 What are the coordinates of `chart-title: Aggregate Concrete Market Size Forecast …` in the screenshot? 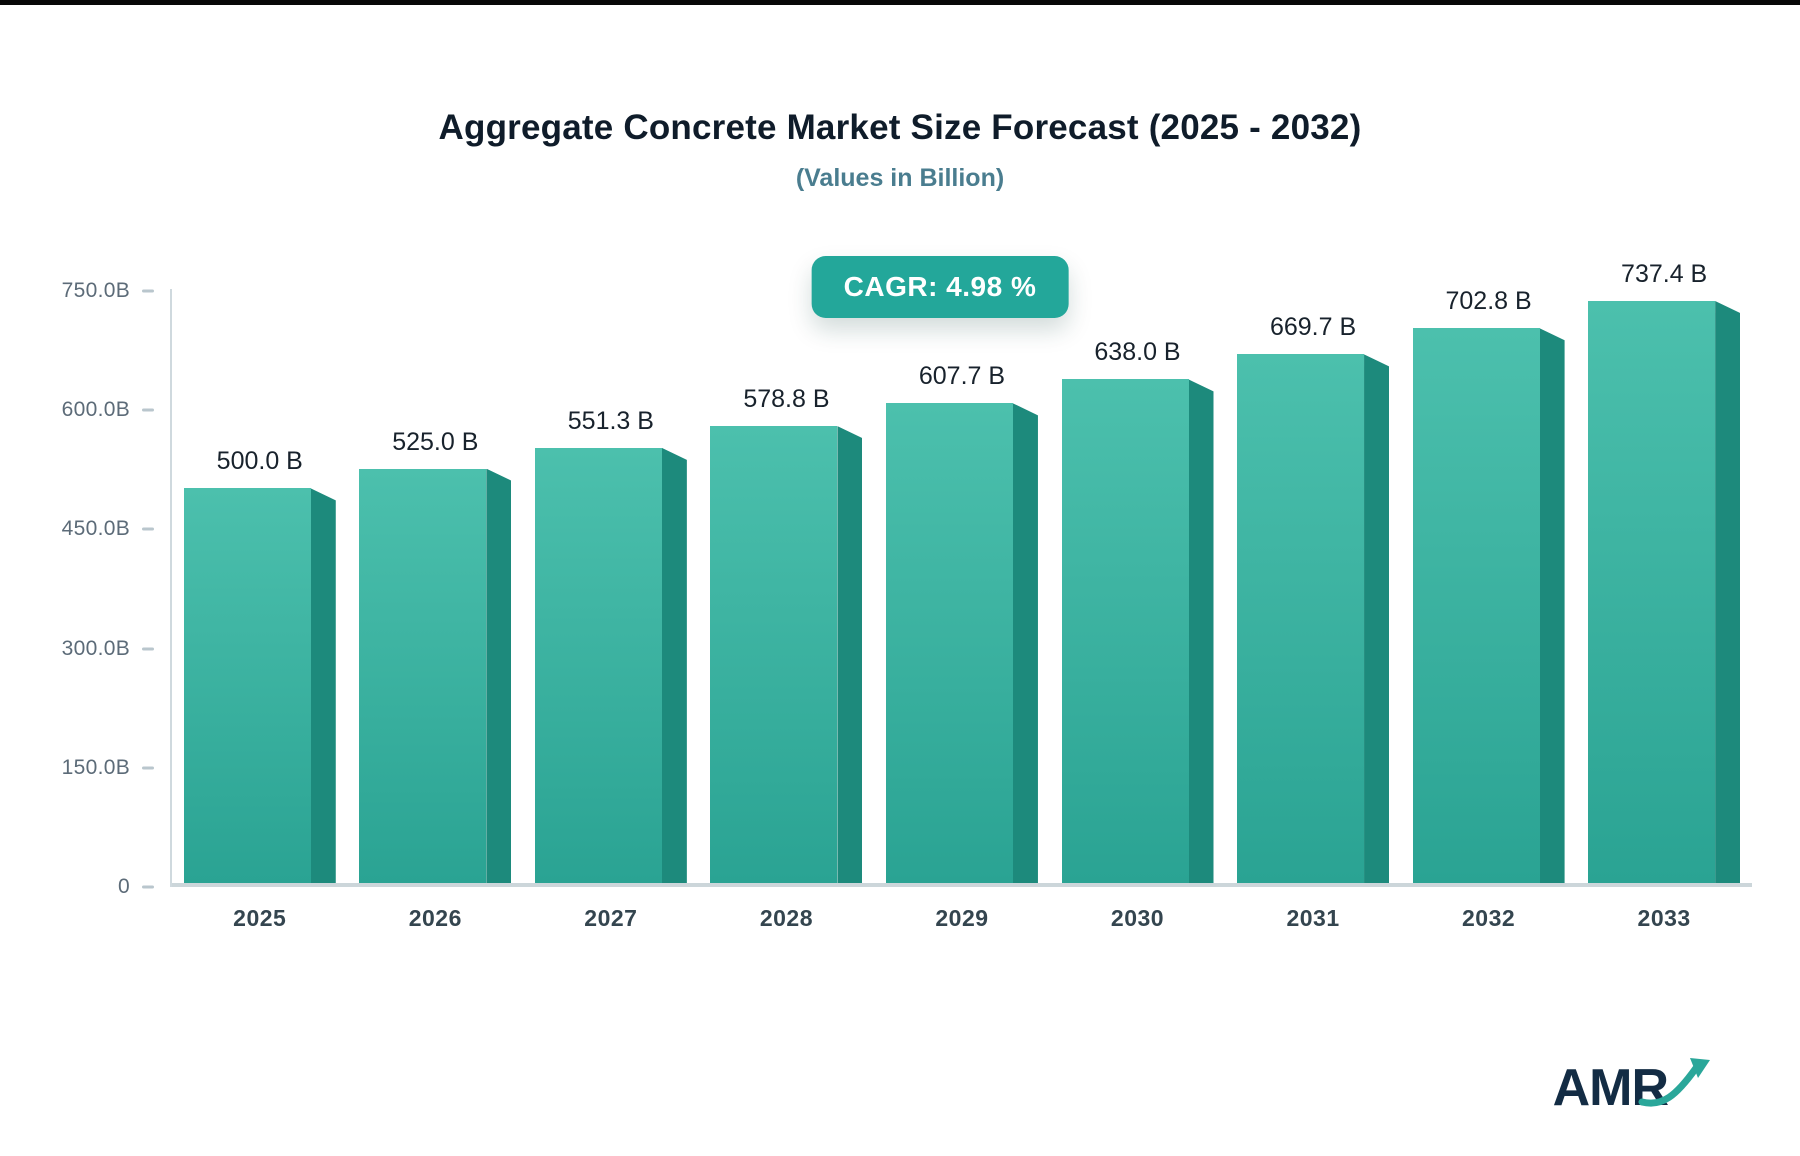 It's located at (900, 127).